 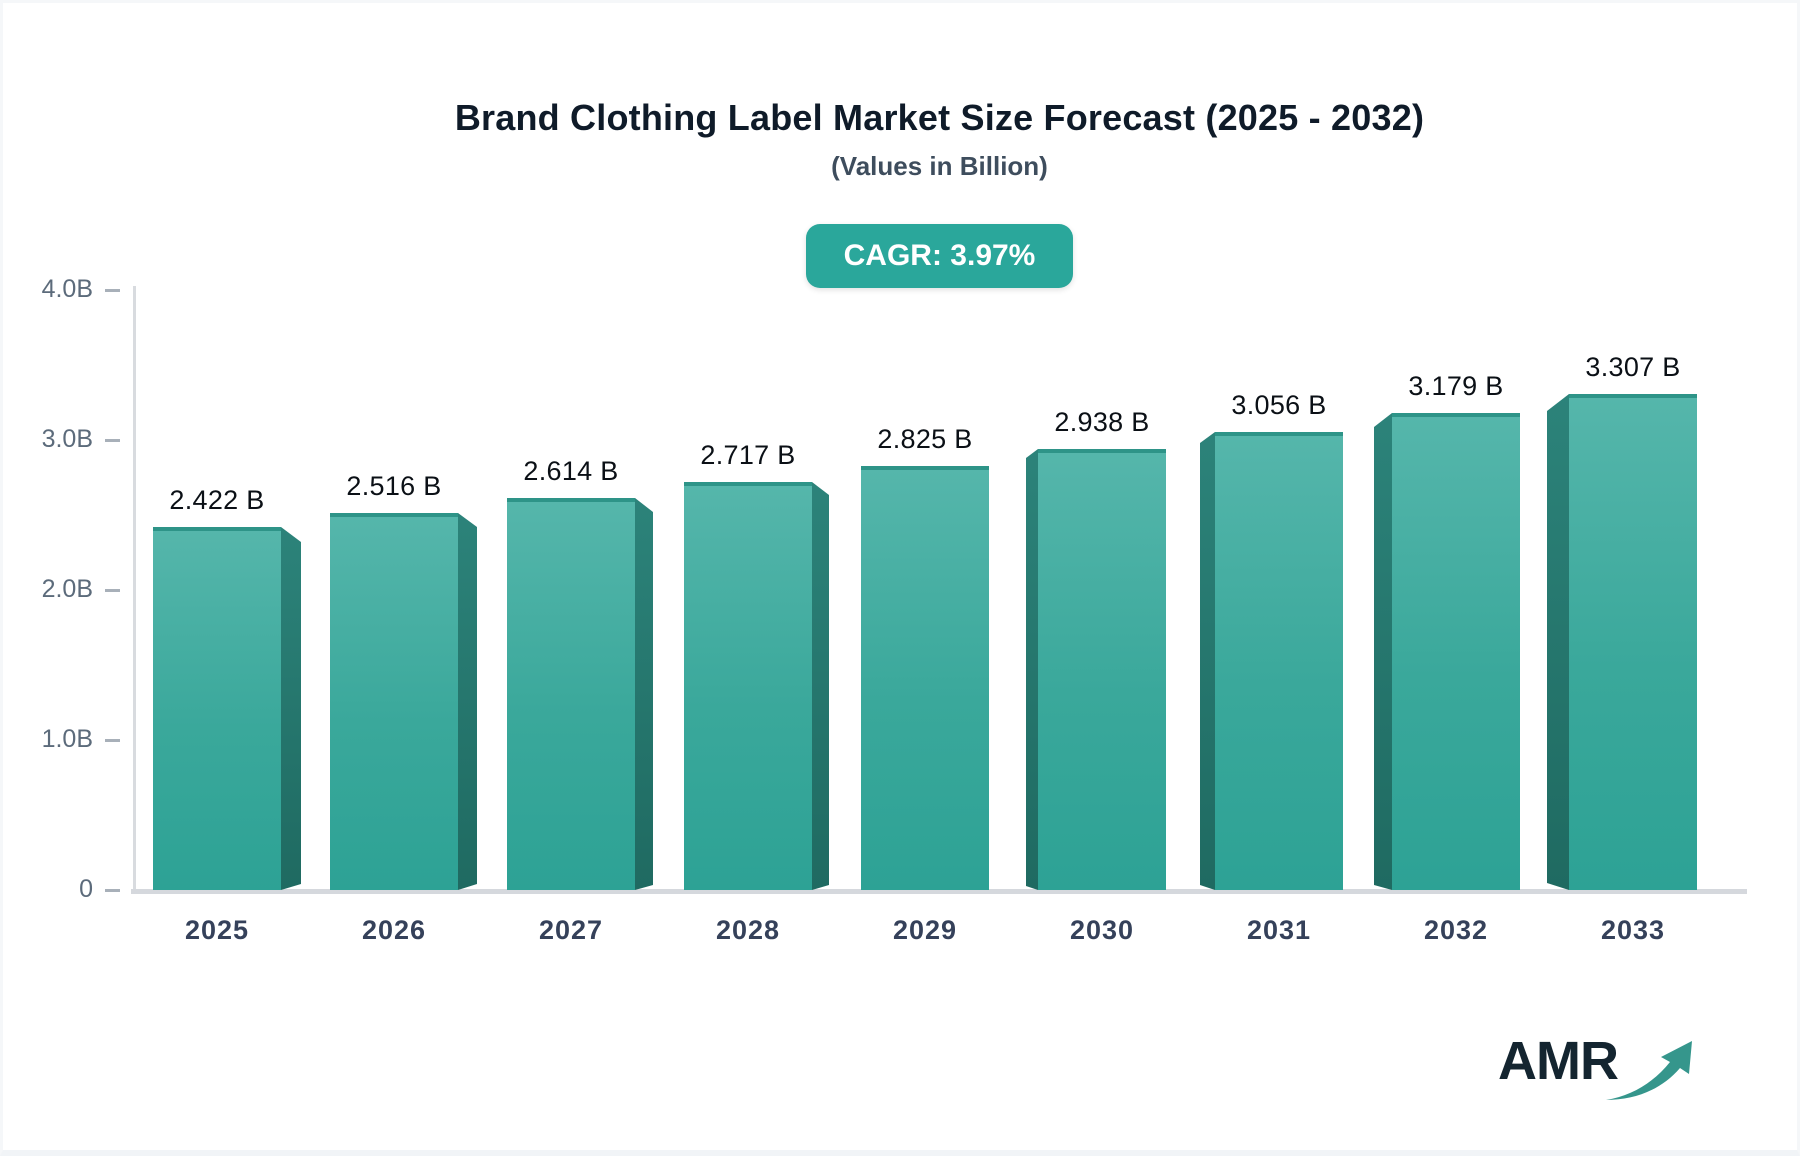 I want to click on bar-2026, so click(x=403, y=701).